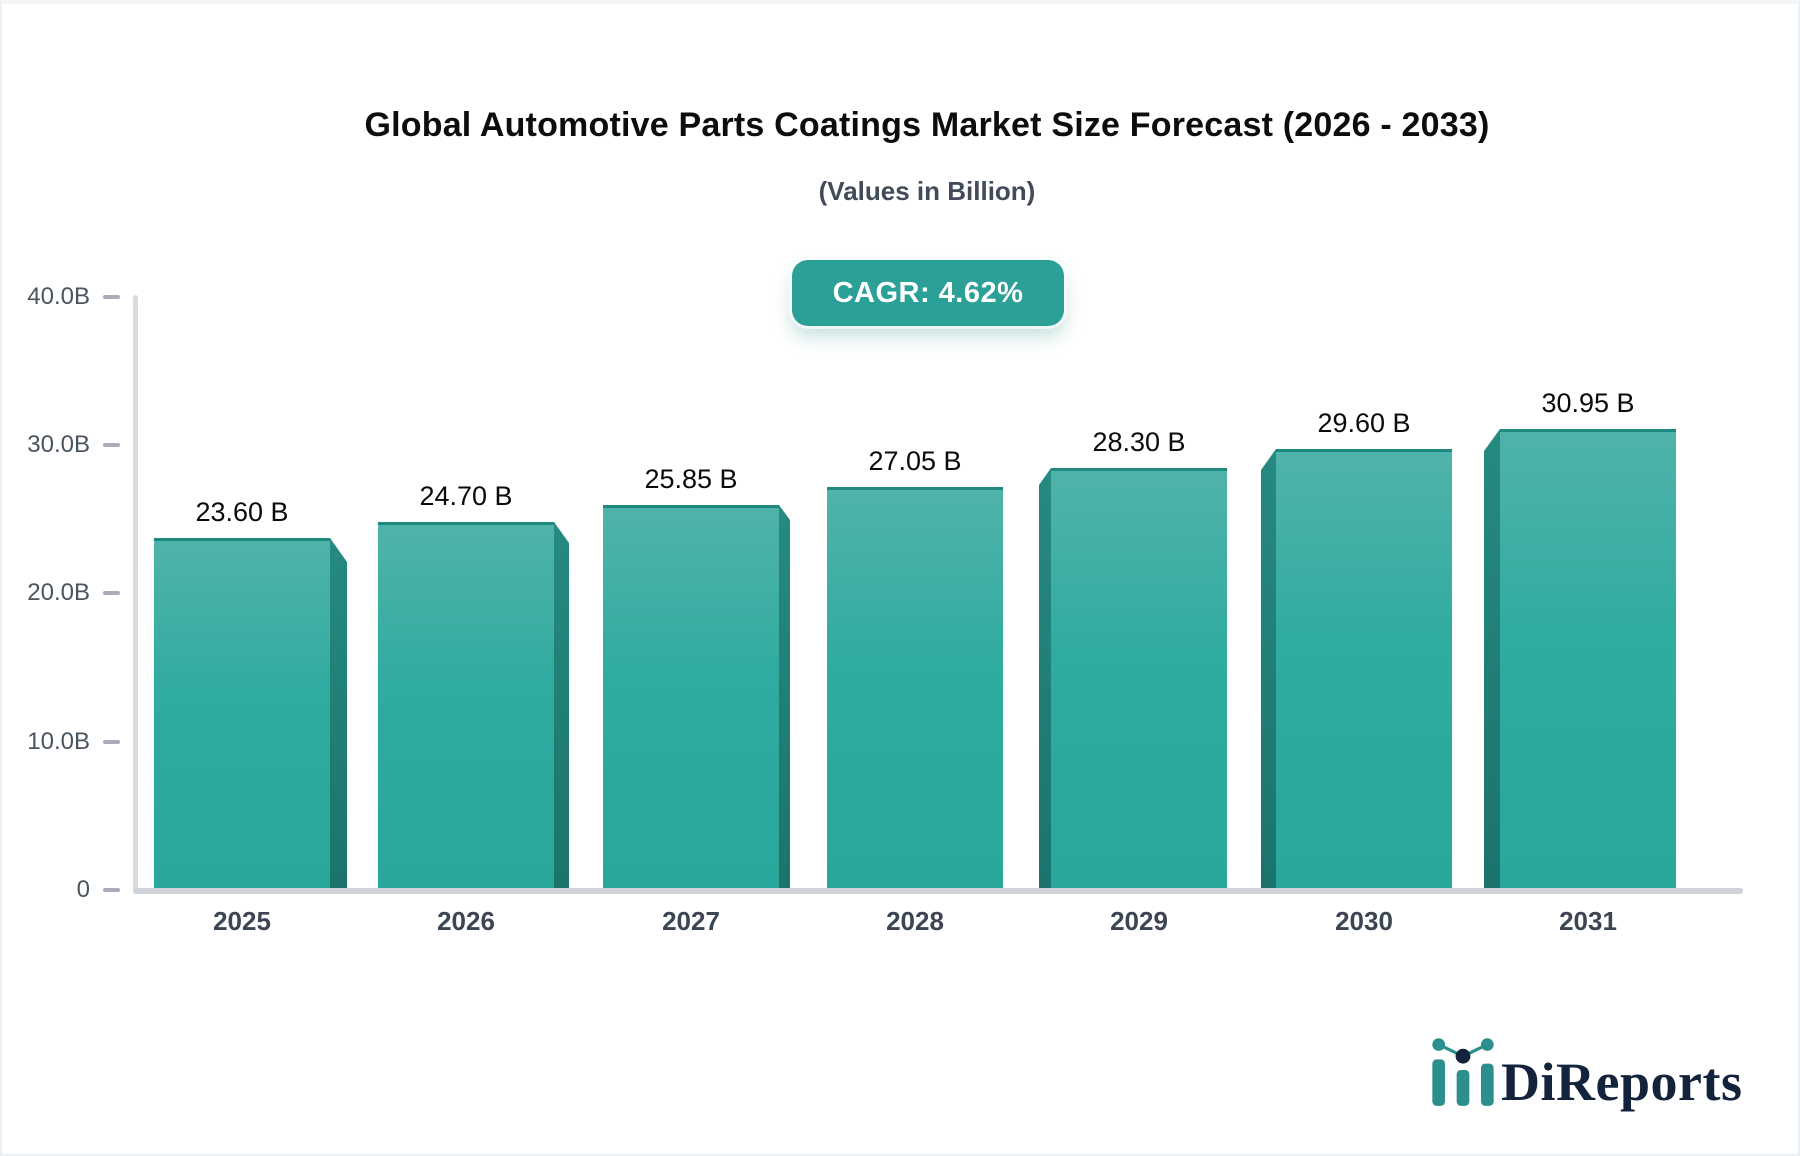  I want to click on bar-value-label-2030: 29.60 B, so click(1364, 423).